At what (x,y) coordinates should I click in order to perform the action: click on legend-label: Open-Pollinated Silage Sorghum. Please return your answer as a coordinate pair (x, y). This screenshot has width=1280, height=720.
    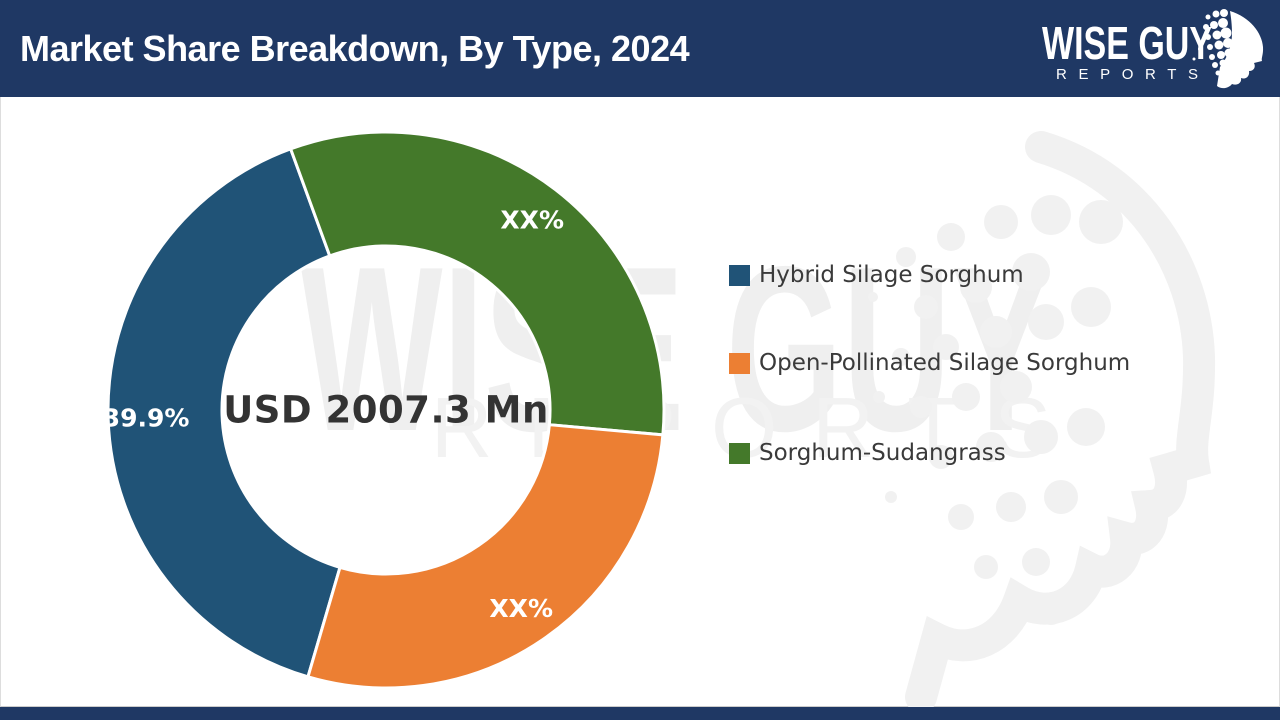
    Looking at the image, I should click on (945, 363).